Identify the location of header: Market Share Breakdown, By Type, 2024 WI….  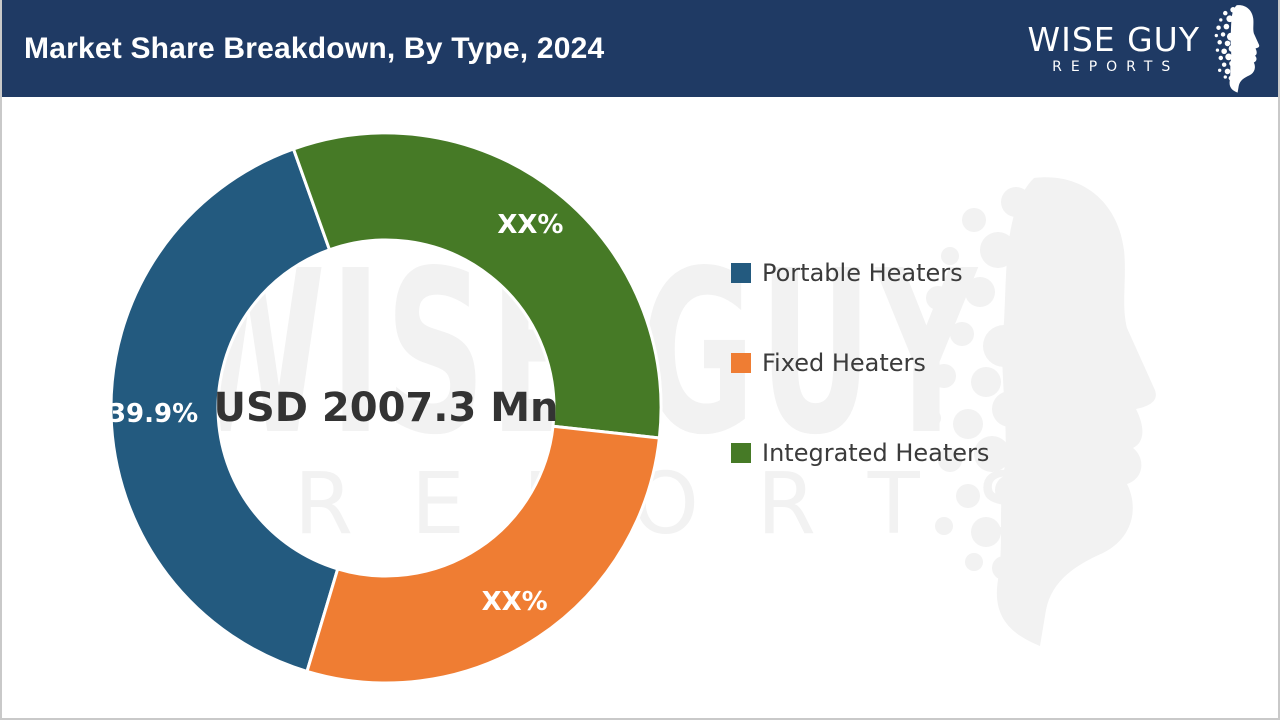
(640, 48).